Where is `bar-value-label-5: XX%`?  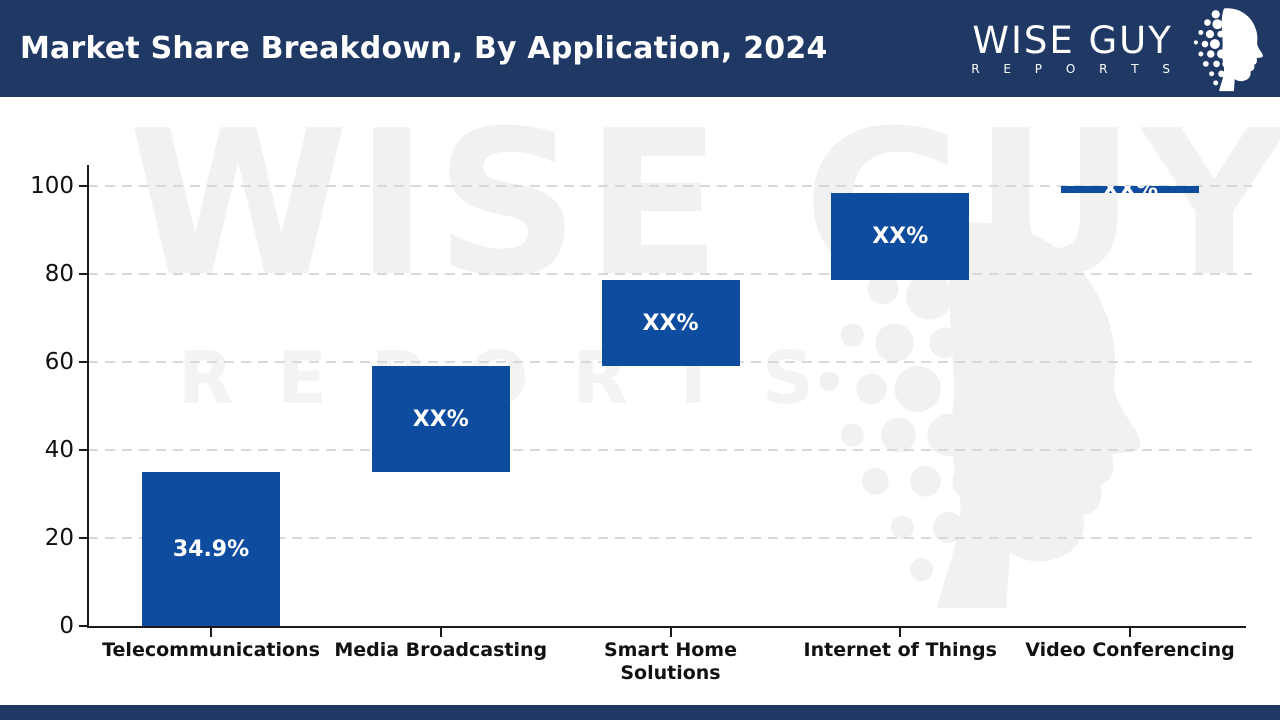 bar-value-label-5: XX% is located at coordinates (1130, 189).